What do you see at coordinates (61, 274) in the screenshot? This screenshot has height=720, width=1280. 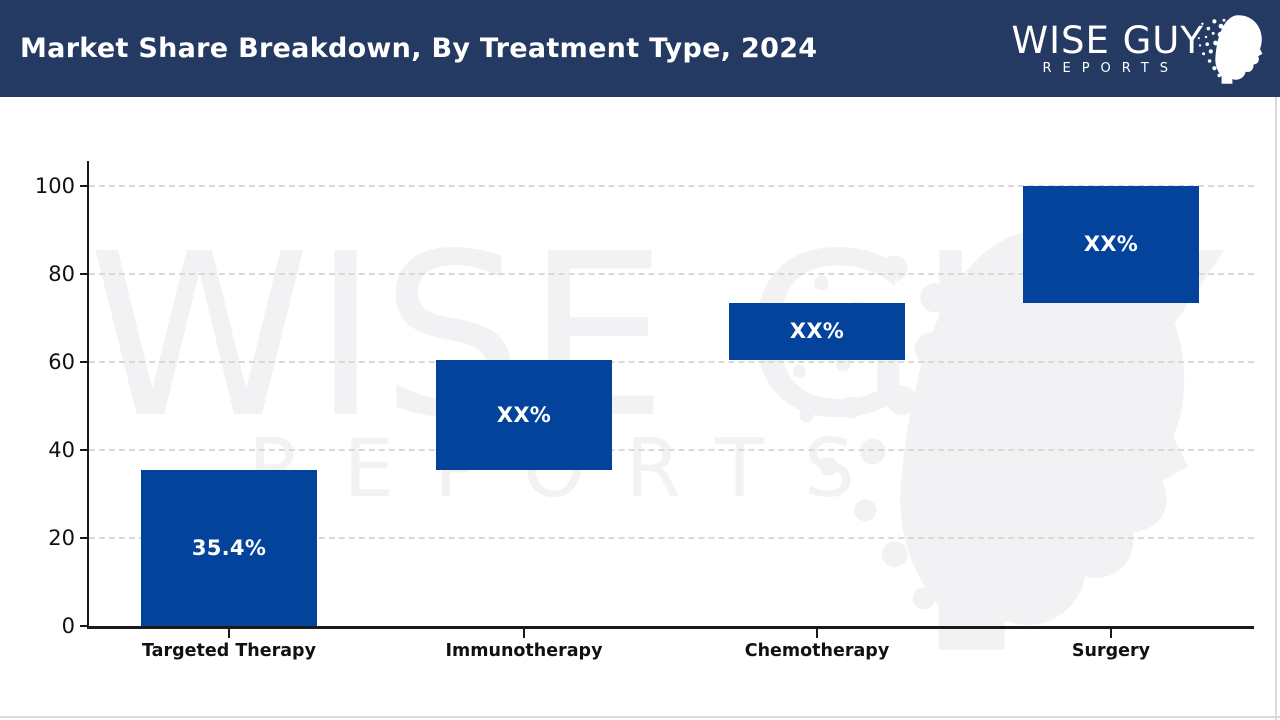 I see `y-axis-tick-label: 80` at bounding box center [61, 274].